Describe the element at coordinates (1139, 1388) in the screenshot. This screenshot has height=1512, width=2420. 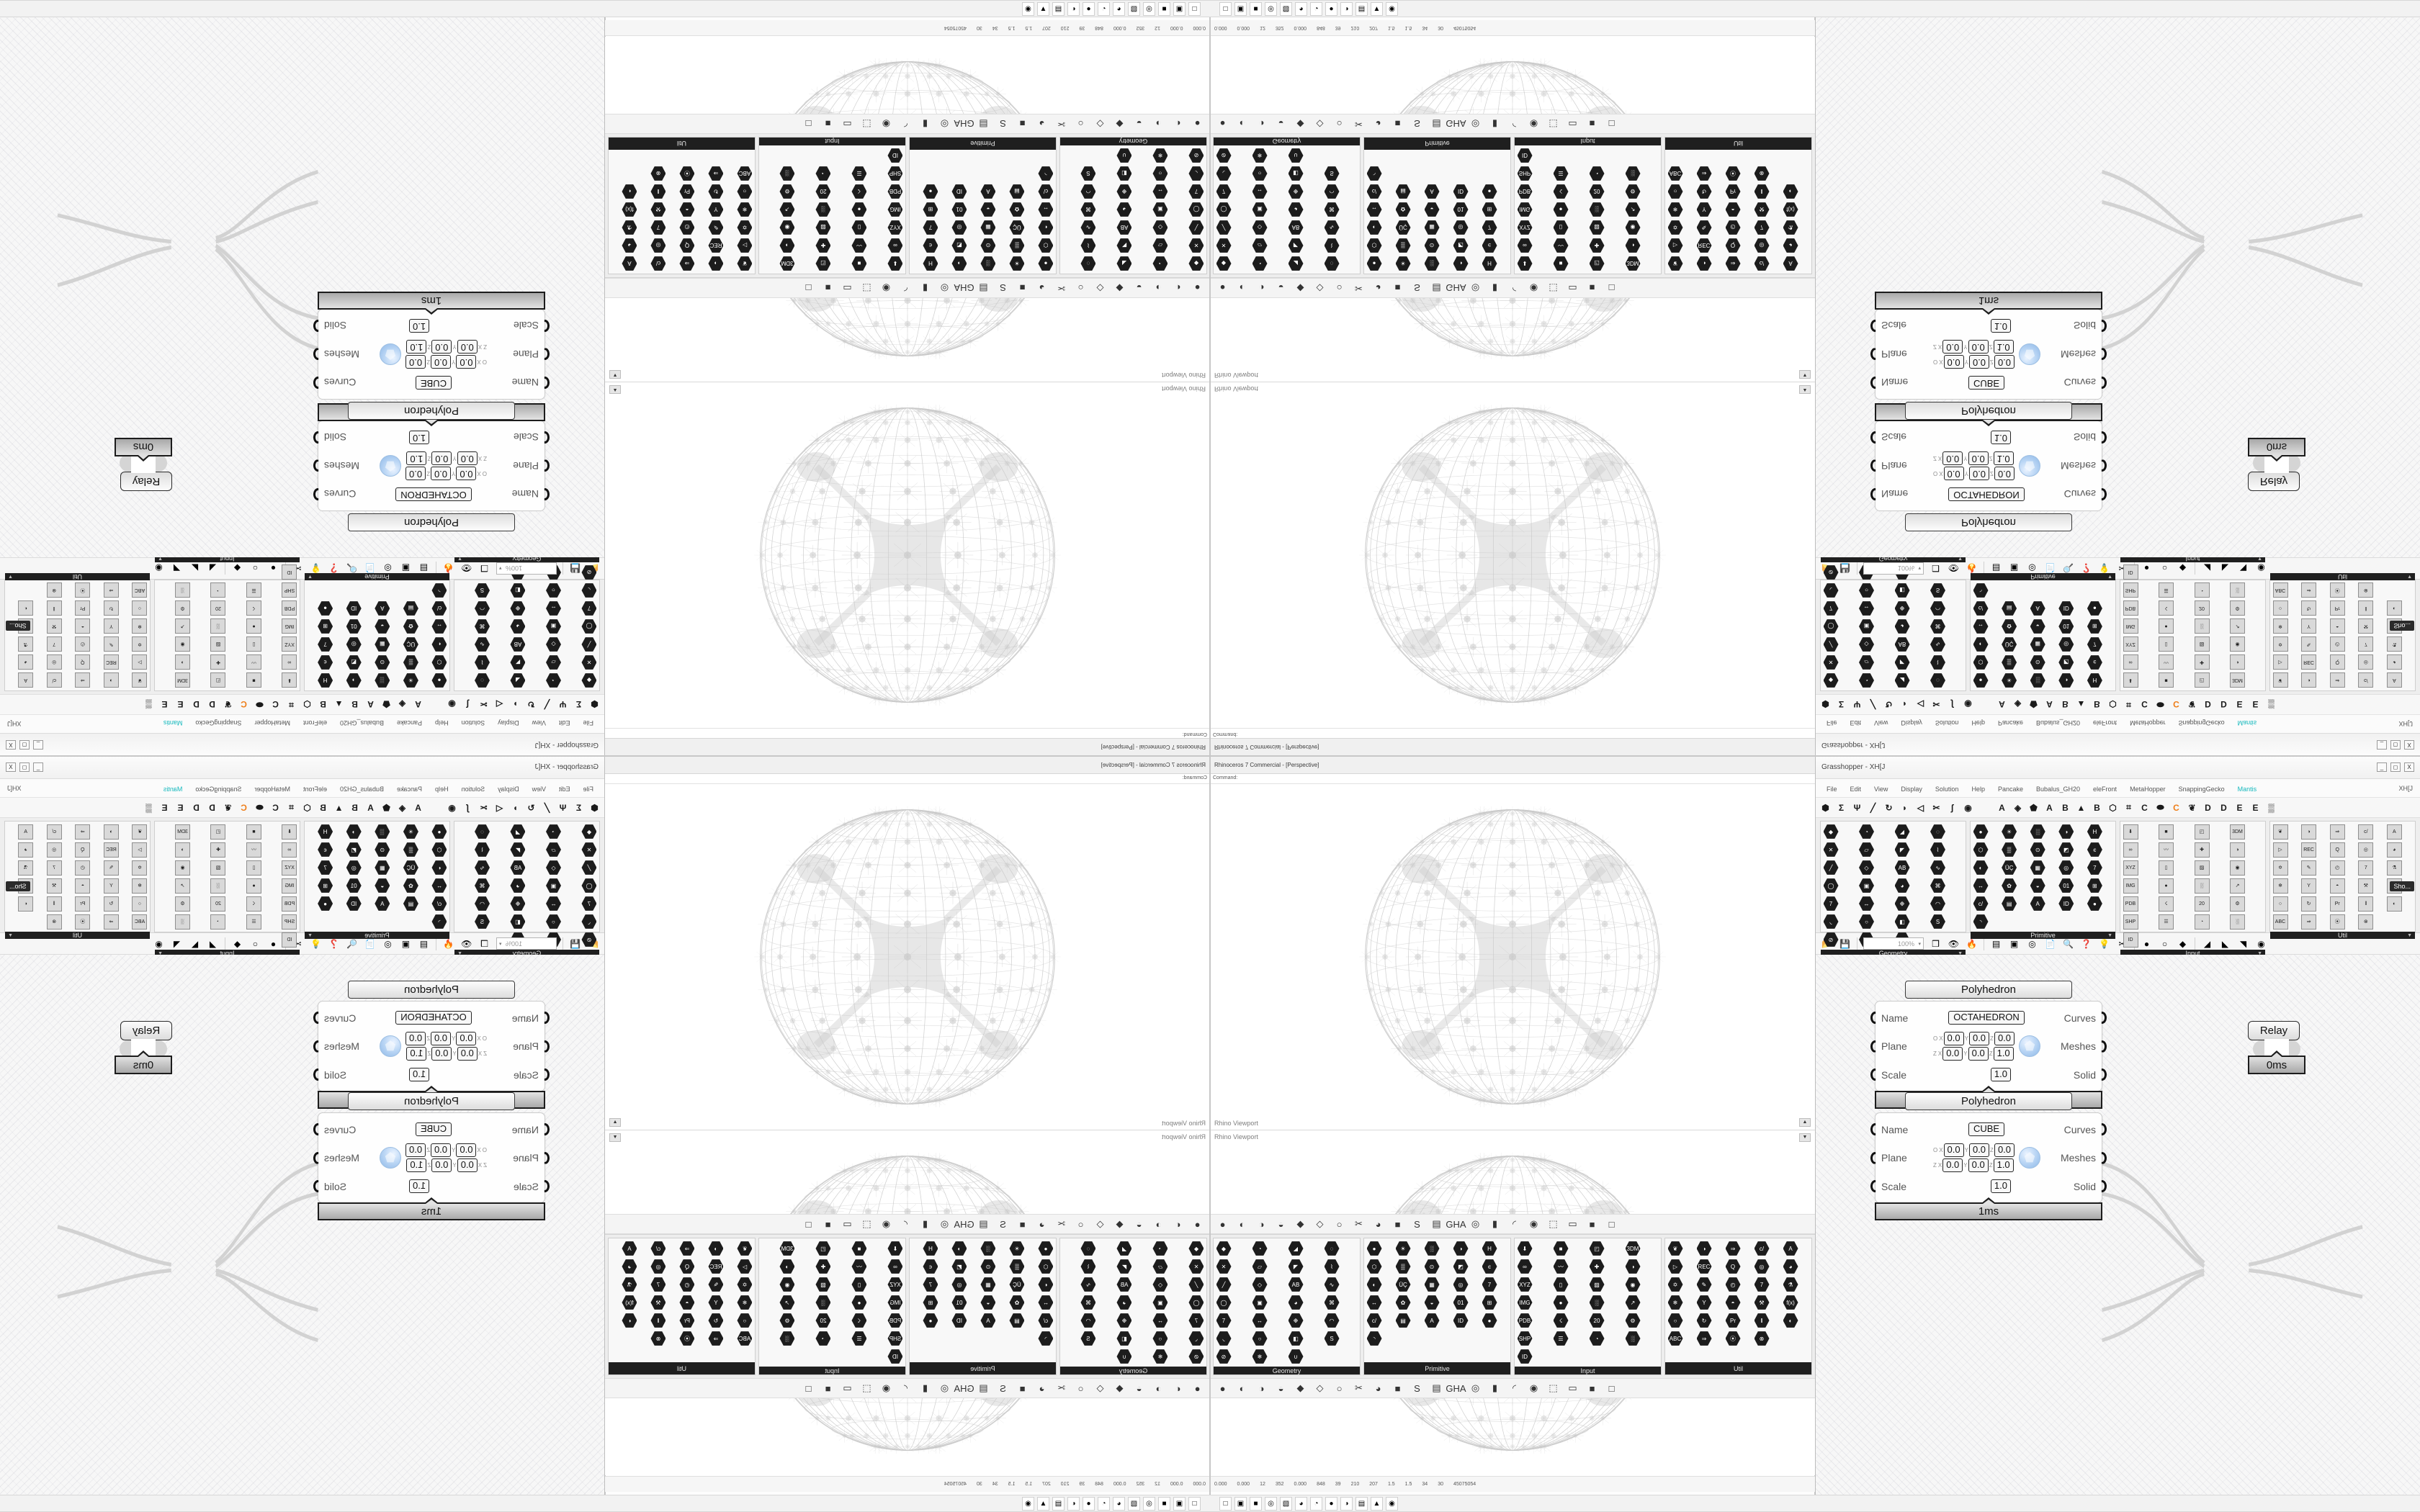
I see `rhino-toolbar-icon-1-3: ◒` at that location.